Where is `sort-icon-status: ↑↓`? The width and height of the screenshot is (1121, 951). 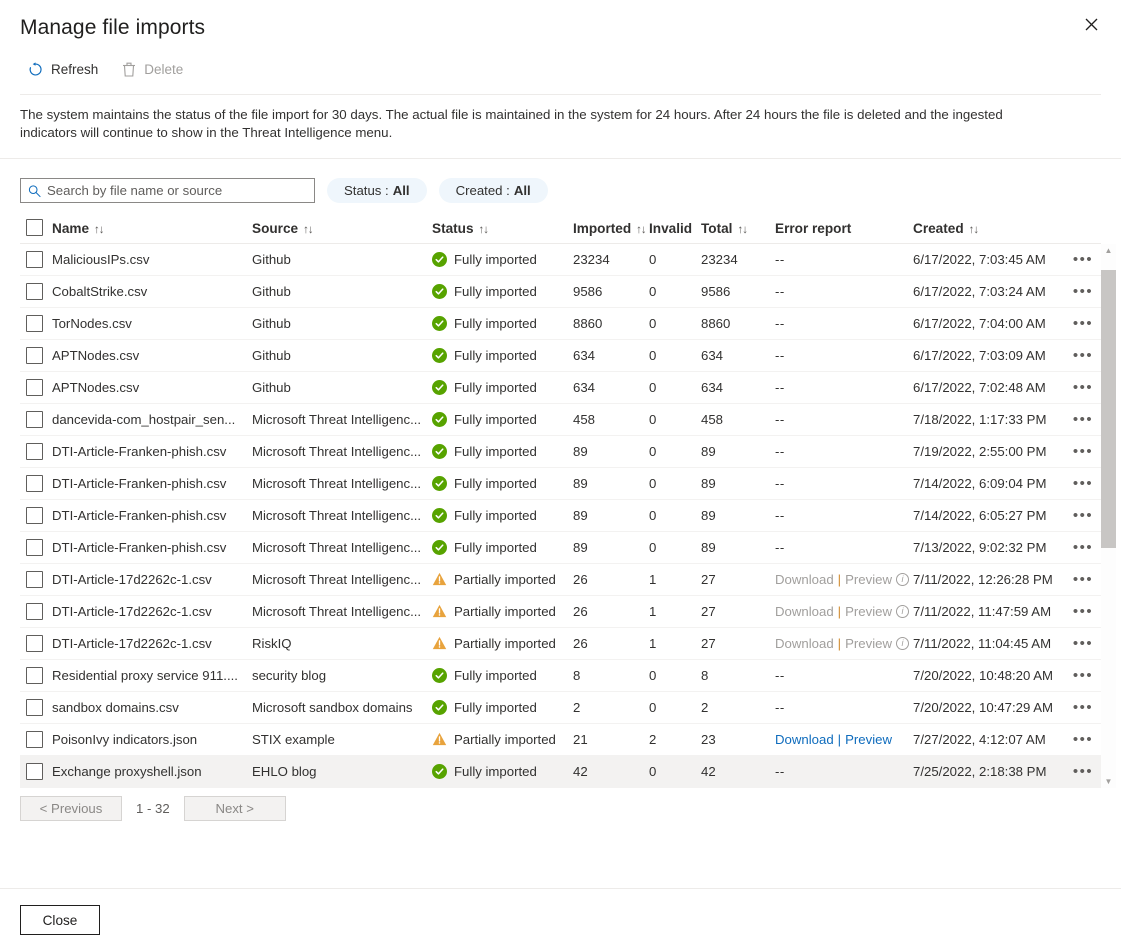 sort-icon-status: ↑↓ is located at coordinates (483, 229).